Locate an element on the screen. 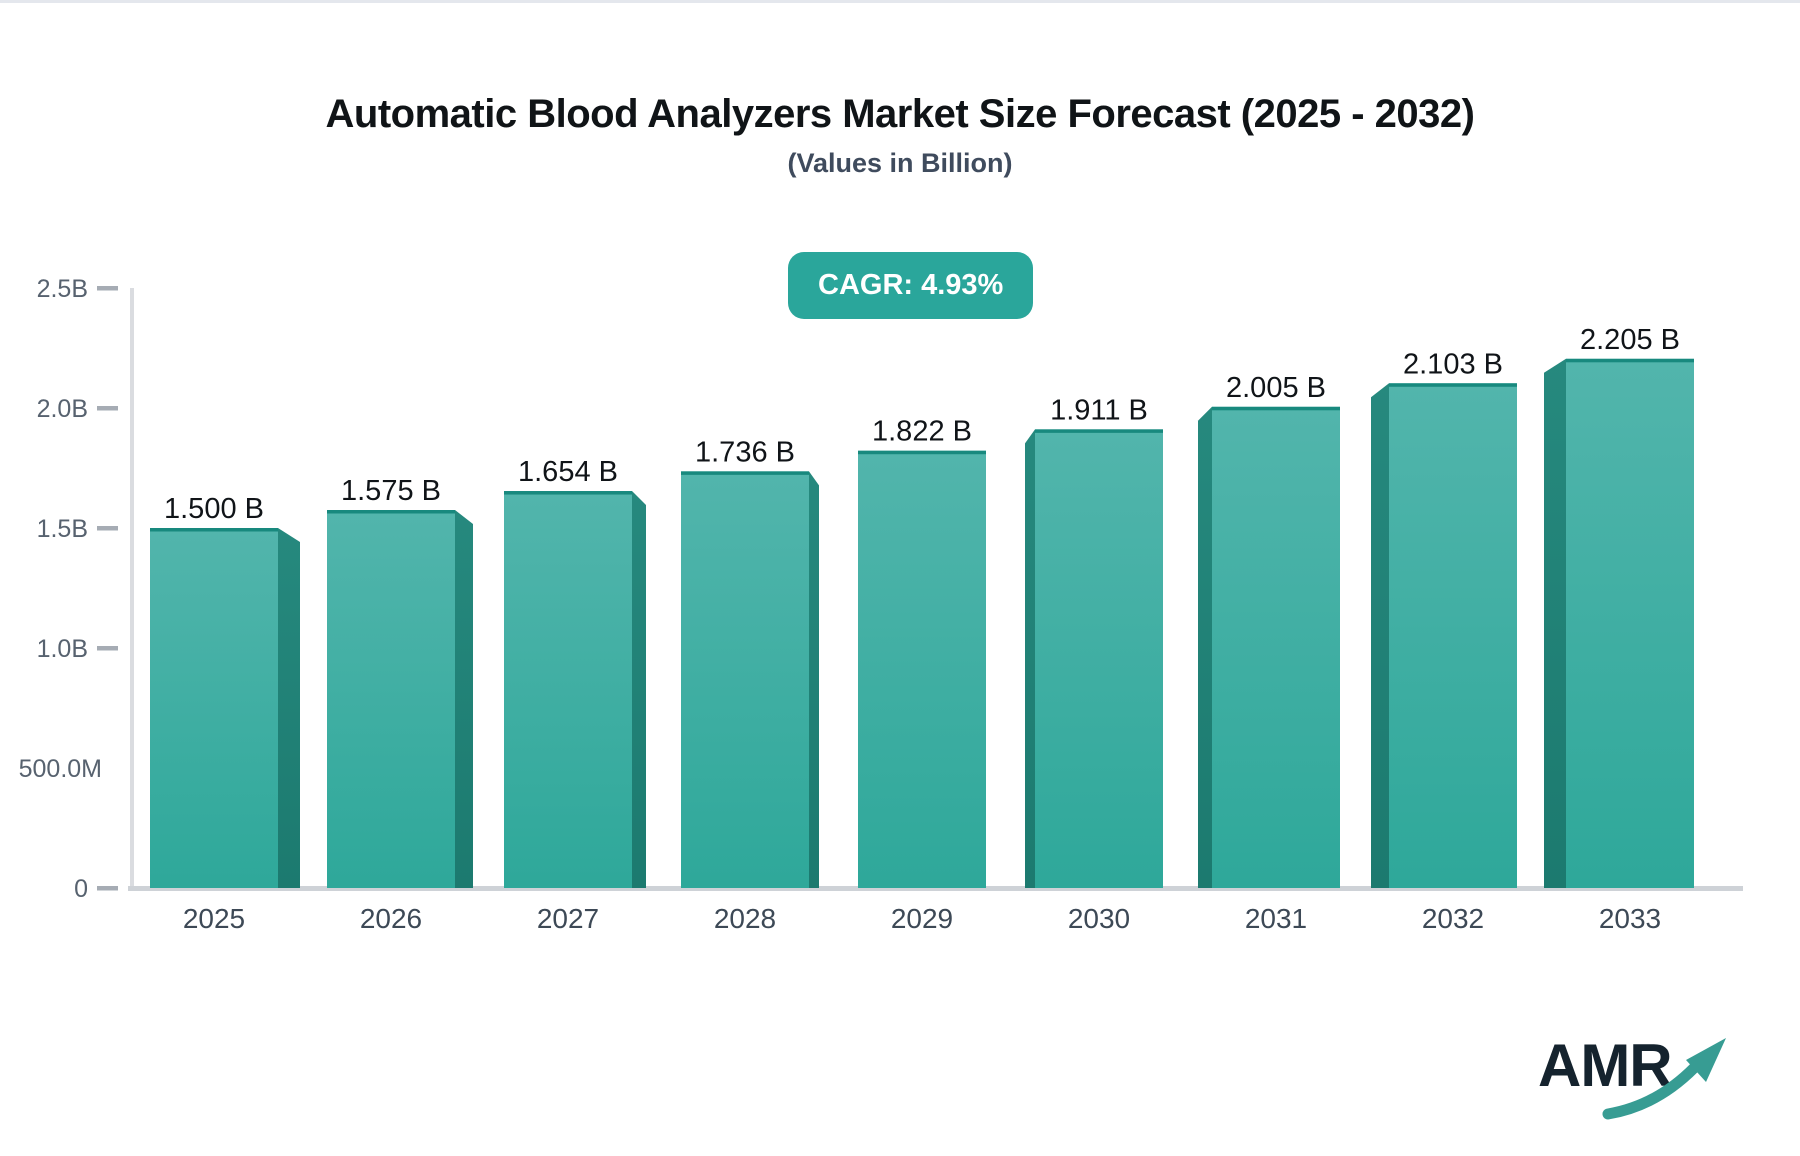  y-axis-line is located at coordinates (132, 588).